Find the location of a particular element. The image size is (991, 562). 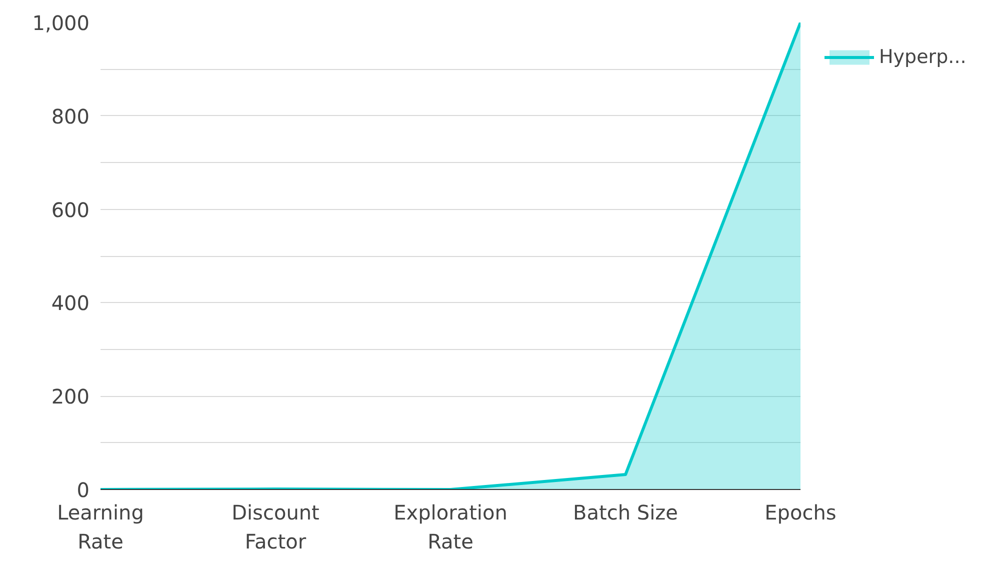

y-tick-label: 600 is located at coordinates (70, 210).